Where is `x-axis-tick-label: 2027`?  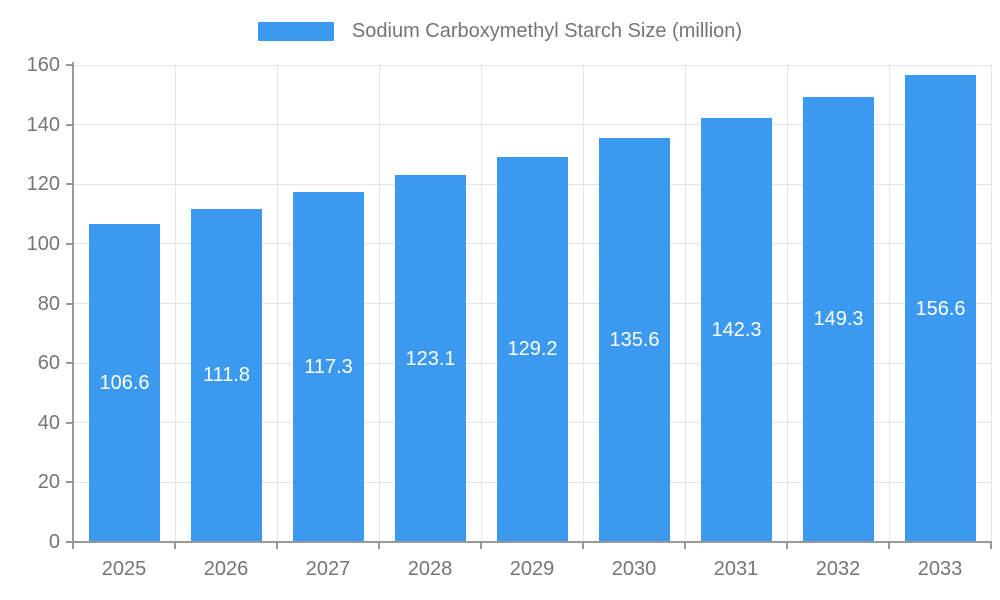 x-axis-tick-label: 2027 is located at coordinates (328, 569).